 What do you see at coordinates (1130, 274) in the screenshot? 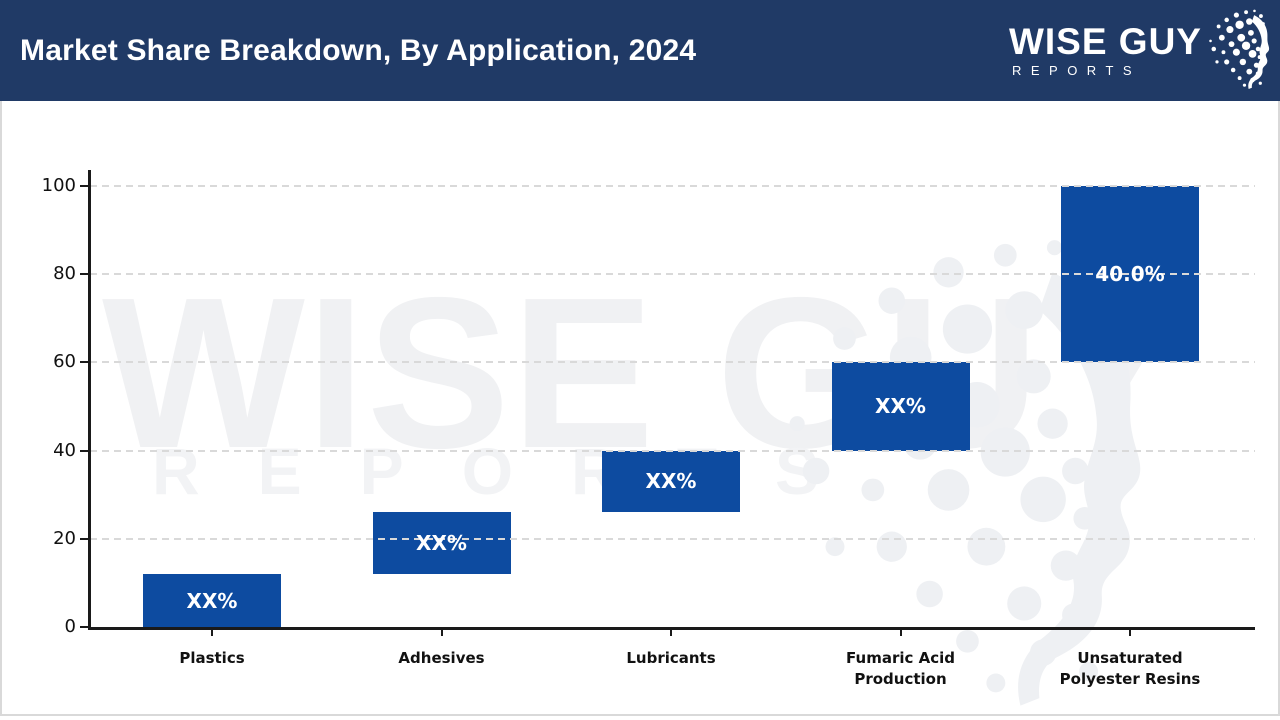
I see `bar-value-label: 40.0%` at bounding box center [1130, 274].